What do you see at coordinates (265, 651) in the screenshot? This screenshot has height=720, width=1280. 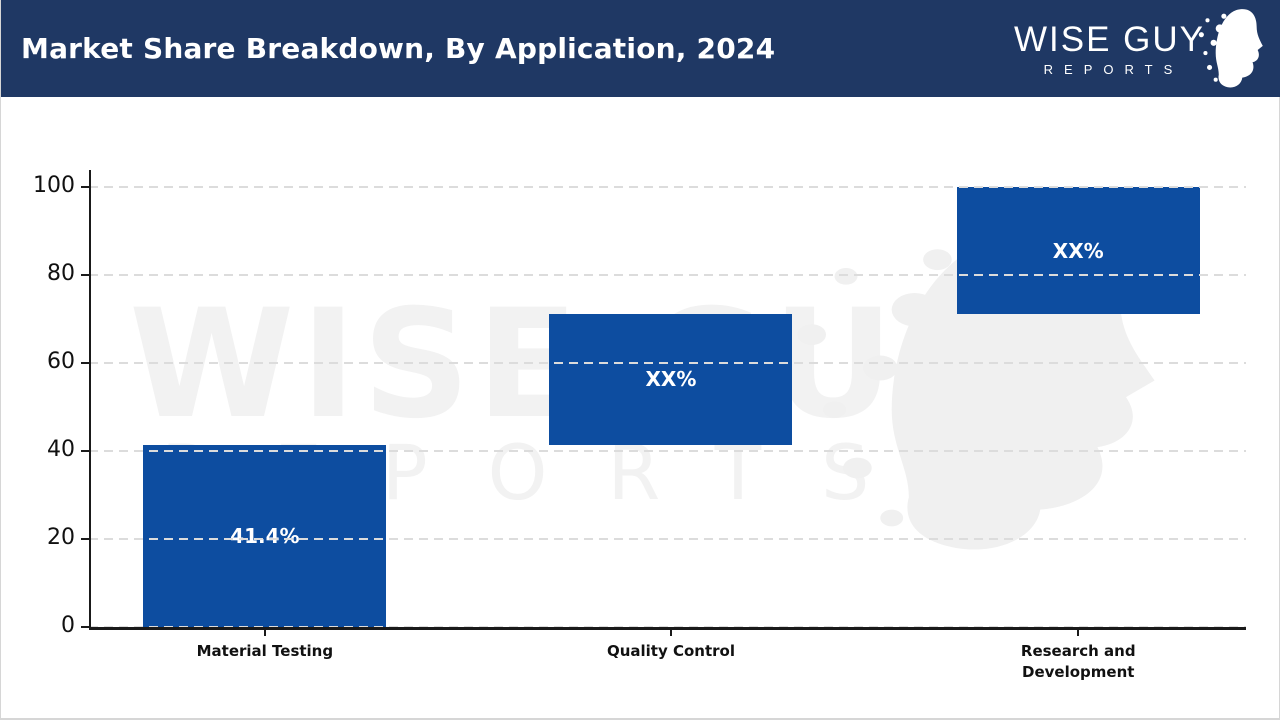 I see `x-category-label: Material Testing` at bounding box center [265, 651].